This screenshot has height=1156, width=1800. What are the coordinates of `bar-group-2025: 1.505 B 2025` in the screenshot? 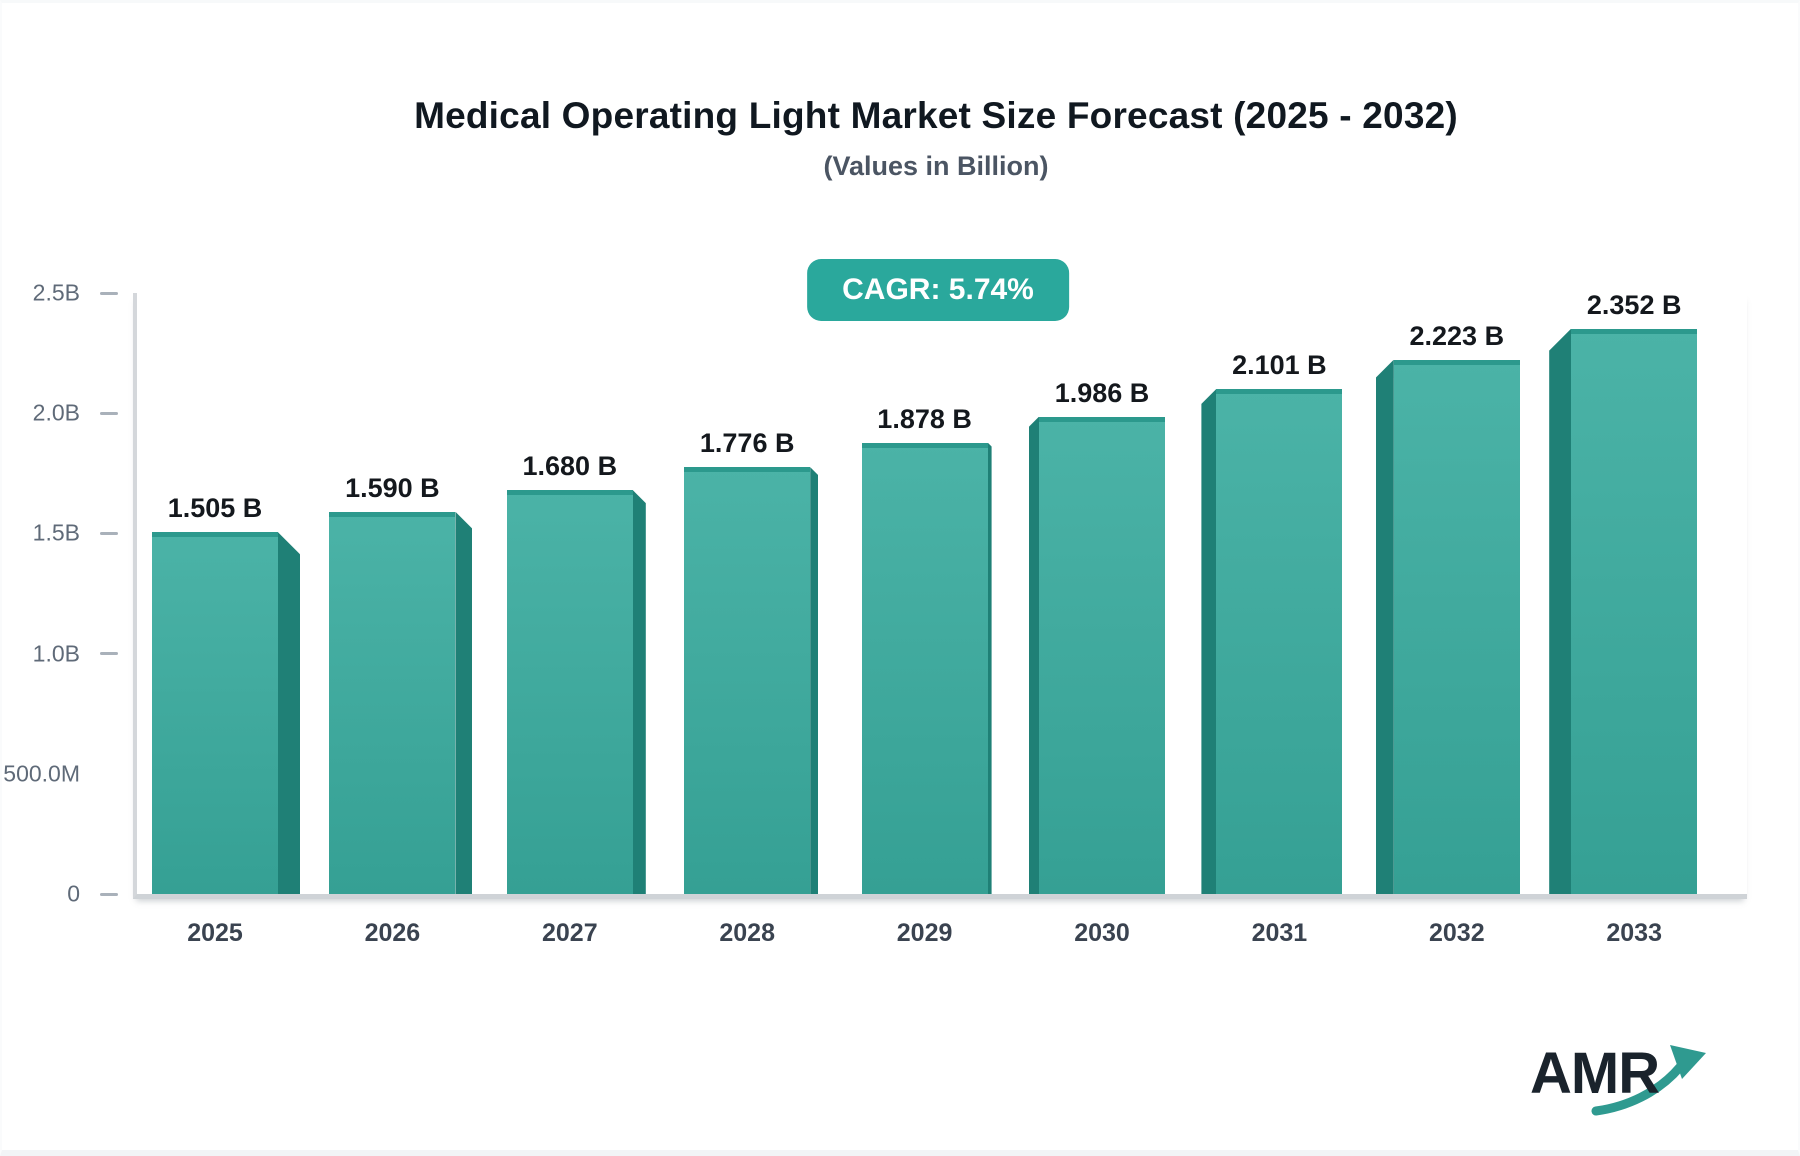 It's located at (226, 720).